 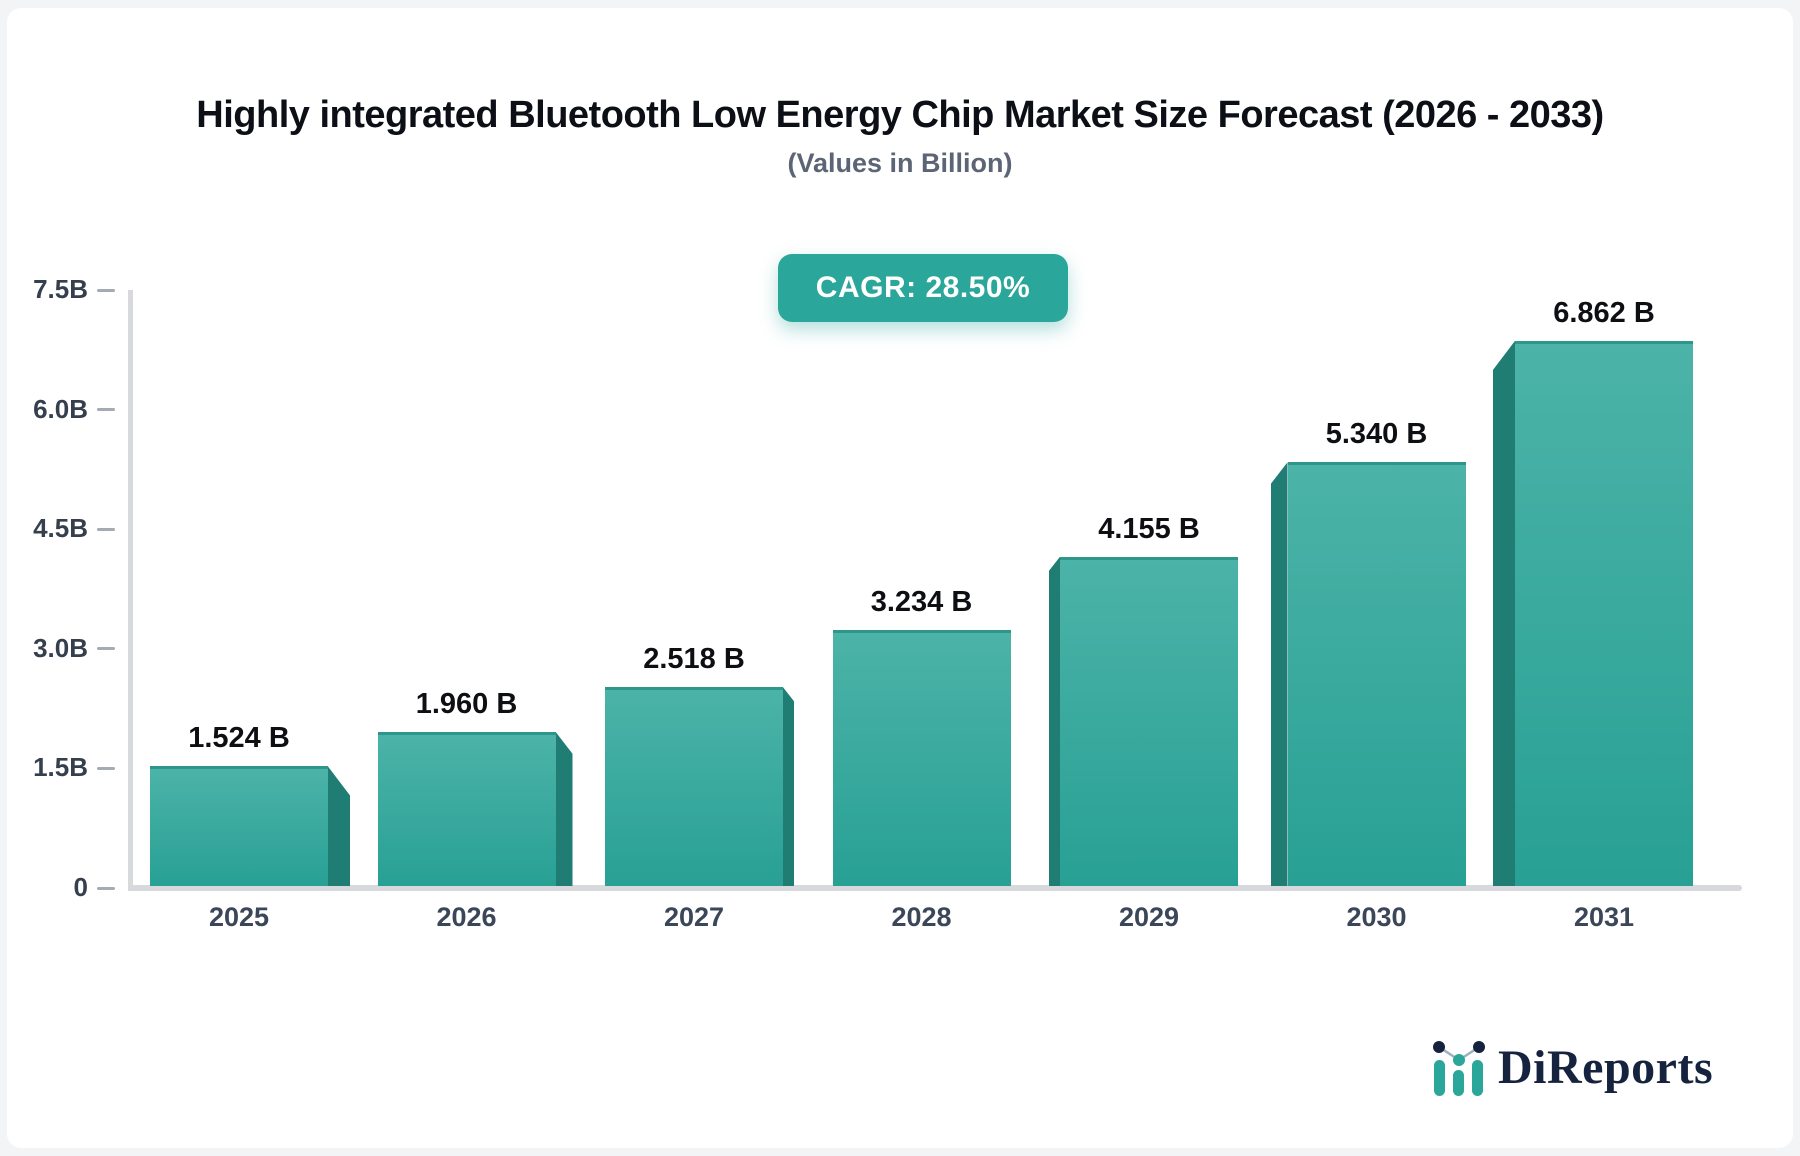 I want to click on y-axis-label: 1.5B, so click(x=60, y=767).